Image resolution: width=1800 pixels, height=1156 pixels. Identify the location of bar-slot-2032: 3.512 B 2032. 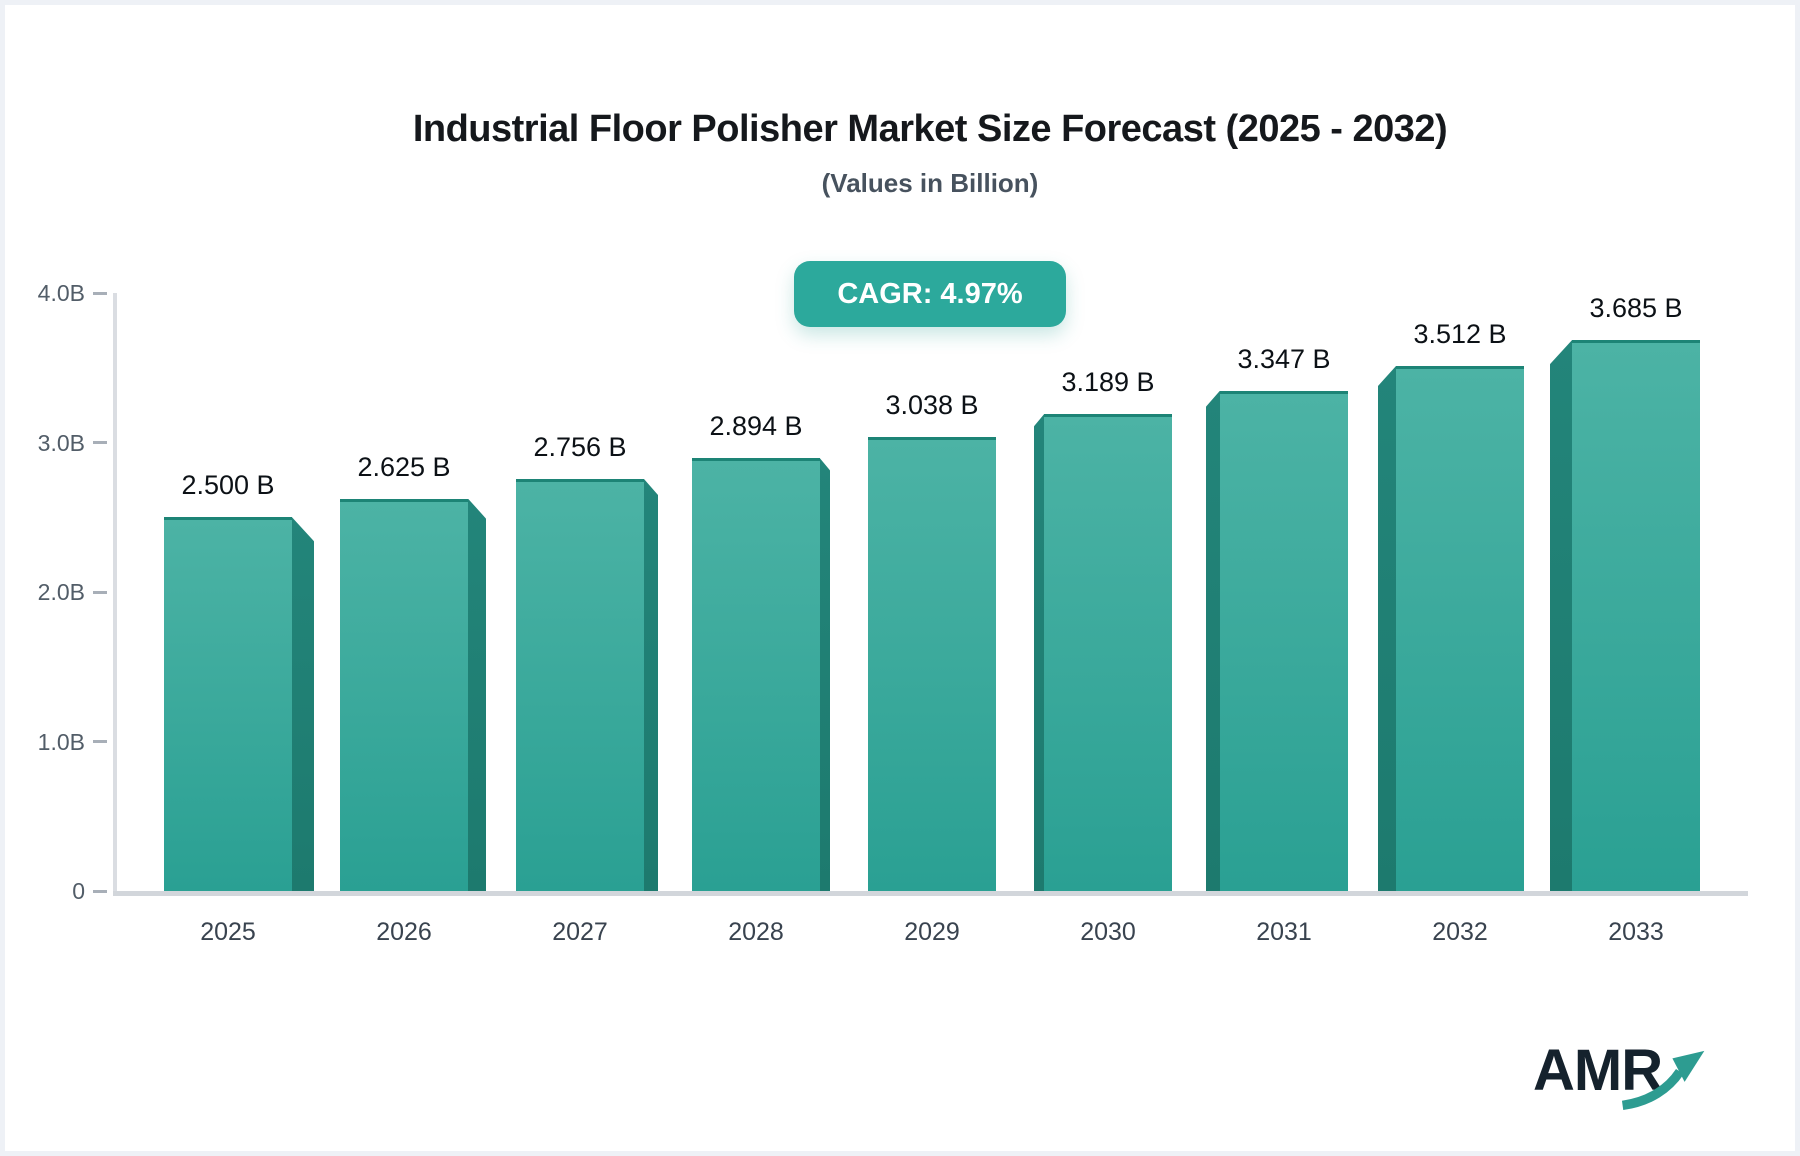
(1460, 619).